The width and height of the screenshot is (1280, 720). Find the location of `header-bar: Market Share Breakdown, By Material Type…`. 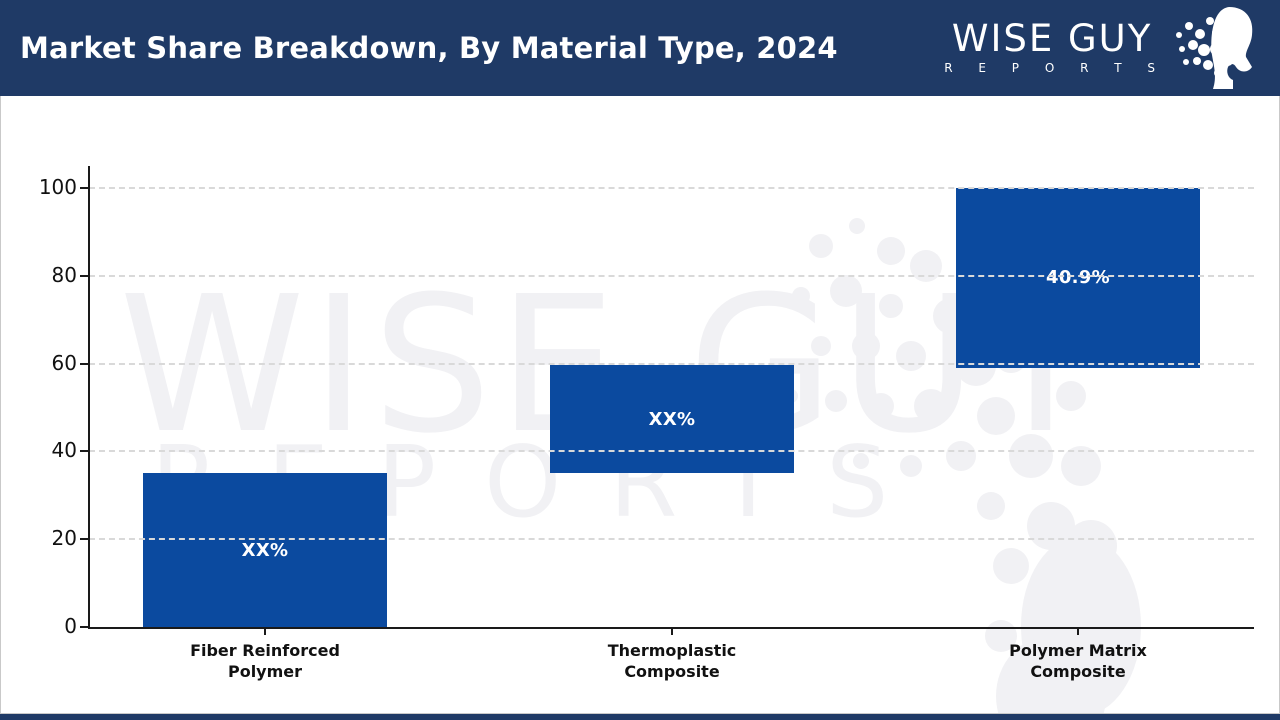

header-bar: Market Share Breakdown, By Material Type… is located at coordinates (640, 48).